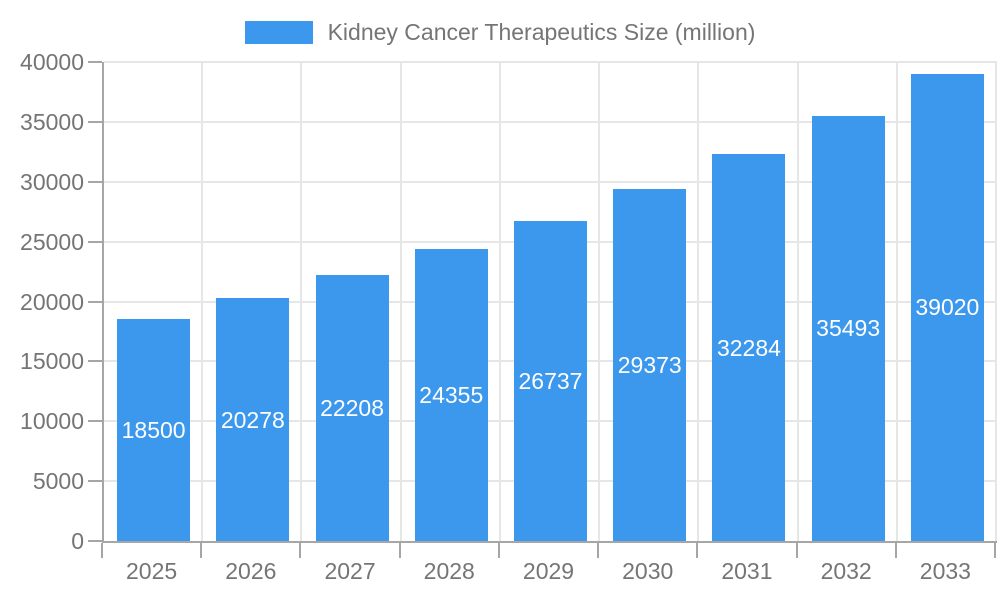 The width and height of the screenshot is (1000, 600). I want to click on bar-2027, so click(352, 408).